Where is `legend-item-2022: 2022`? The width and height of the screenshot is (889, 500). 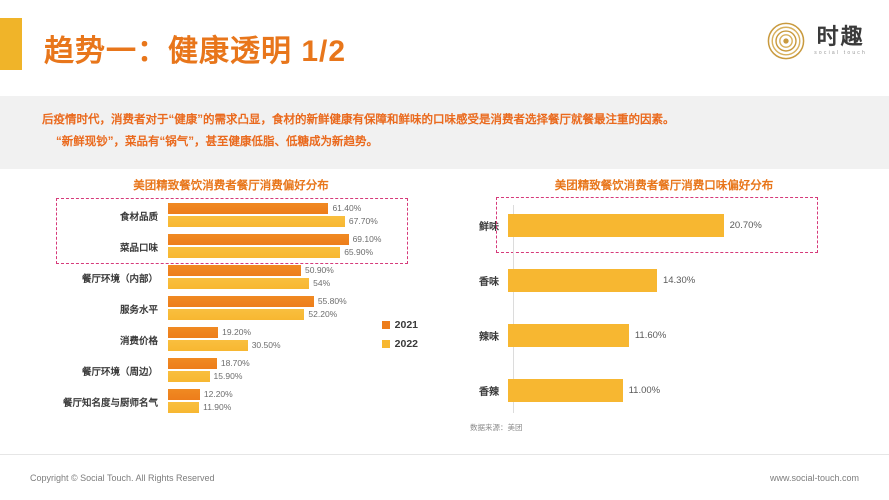 legend-item-2022: 2022 is located at coordinates (399, 344).